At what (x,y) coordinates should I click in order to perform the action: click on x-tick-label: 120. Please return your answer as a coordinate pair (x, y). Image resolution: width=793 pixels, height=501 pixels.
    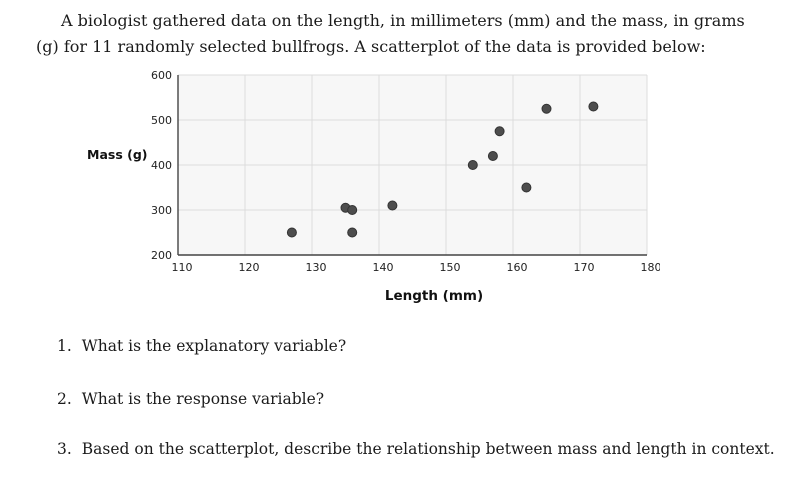
    Looking at the image, I should click on (249, 267).